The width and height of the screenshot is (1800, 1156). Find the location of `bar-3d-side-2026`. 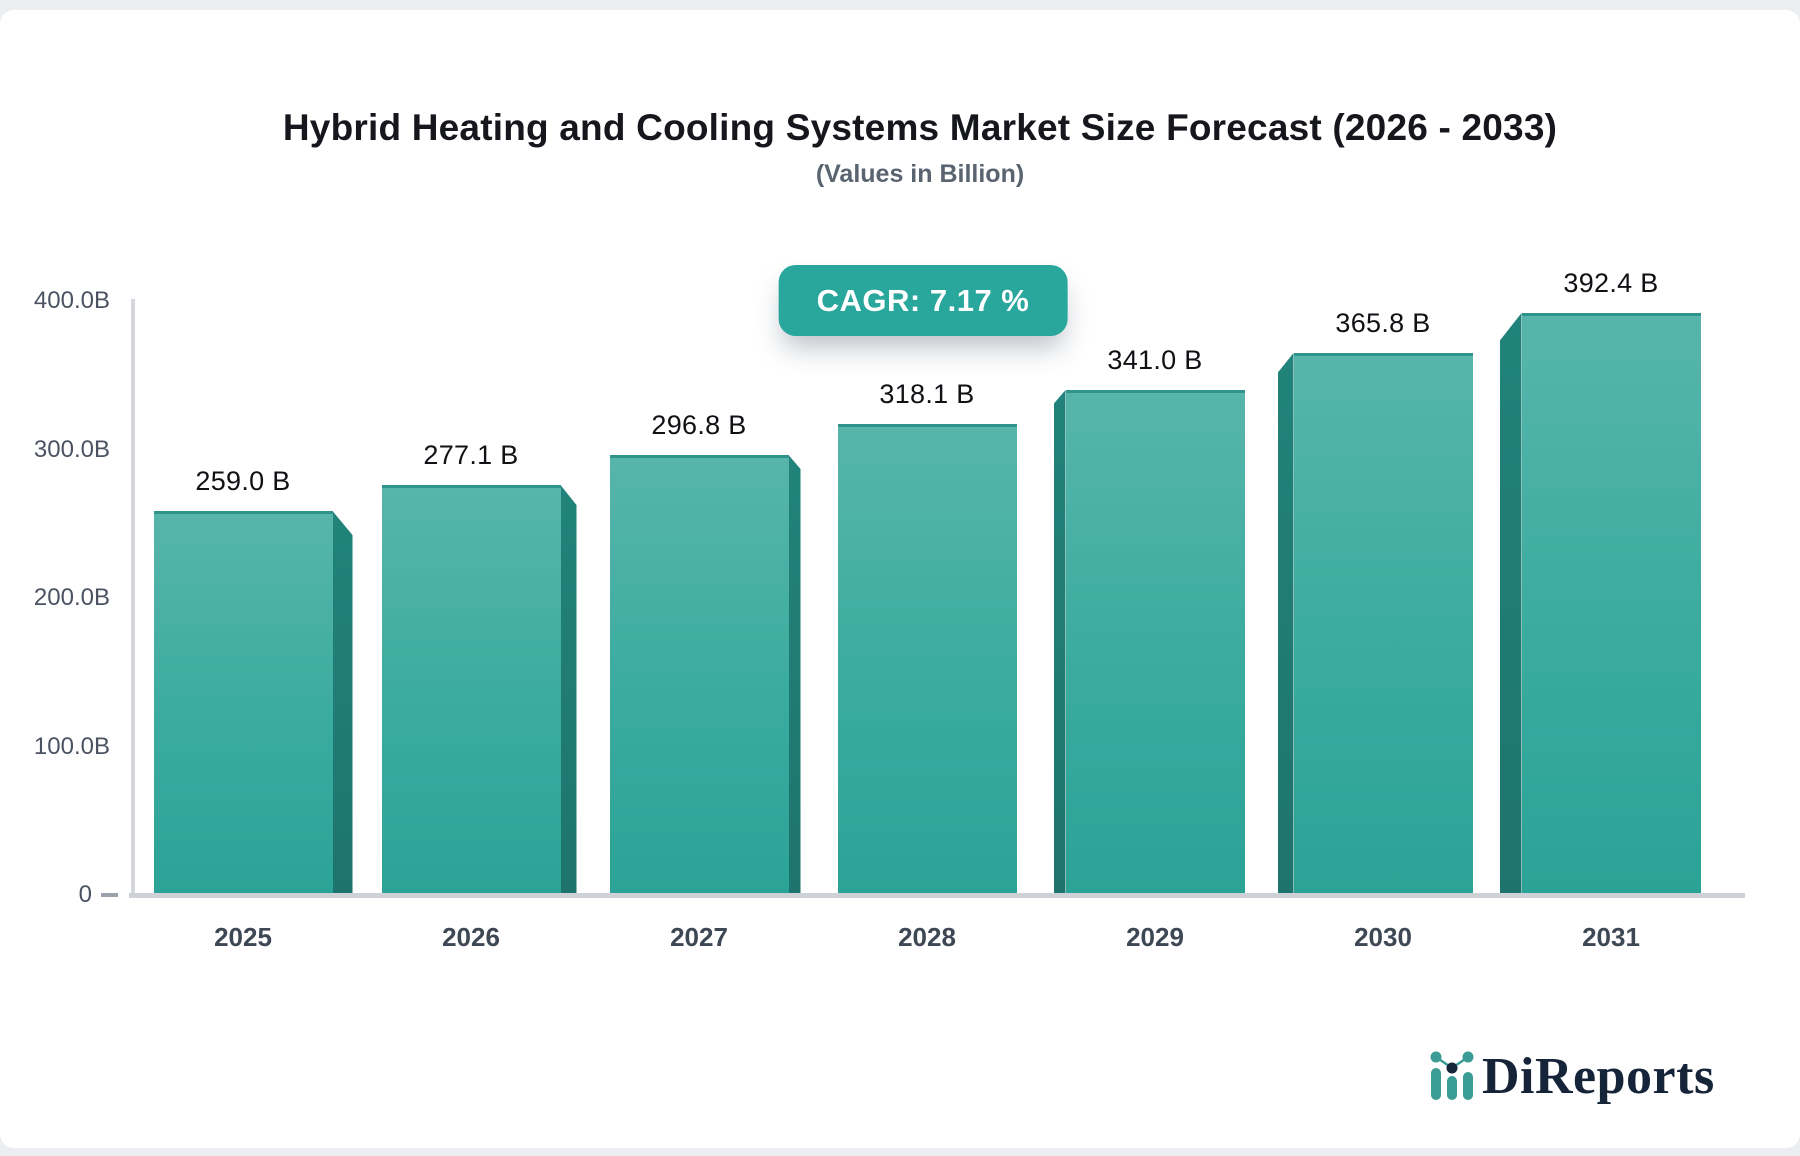

bar-3d-side-2026 is located at coordinates (568, 690).